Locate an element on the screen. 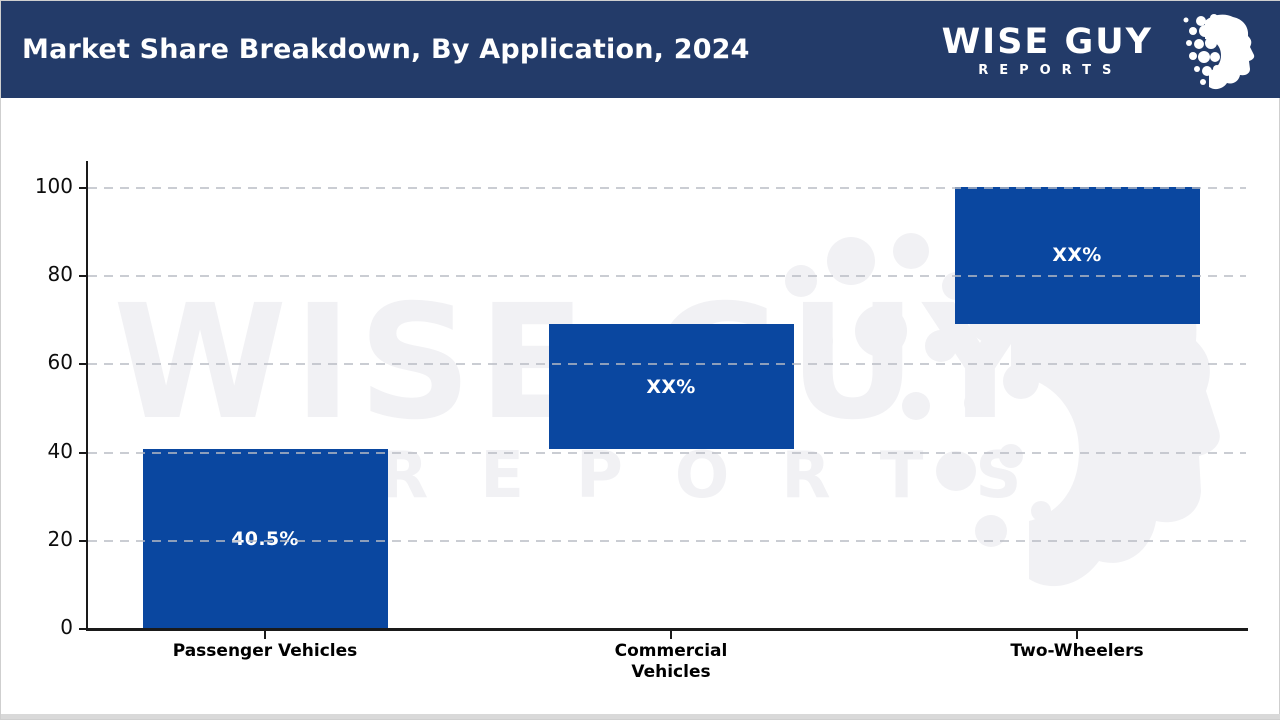 The image size is (1280, 720). brand-wordmark: WISE GUY REPORTS is located at coordinates (1047, 51).